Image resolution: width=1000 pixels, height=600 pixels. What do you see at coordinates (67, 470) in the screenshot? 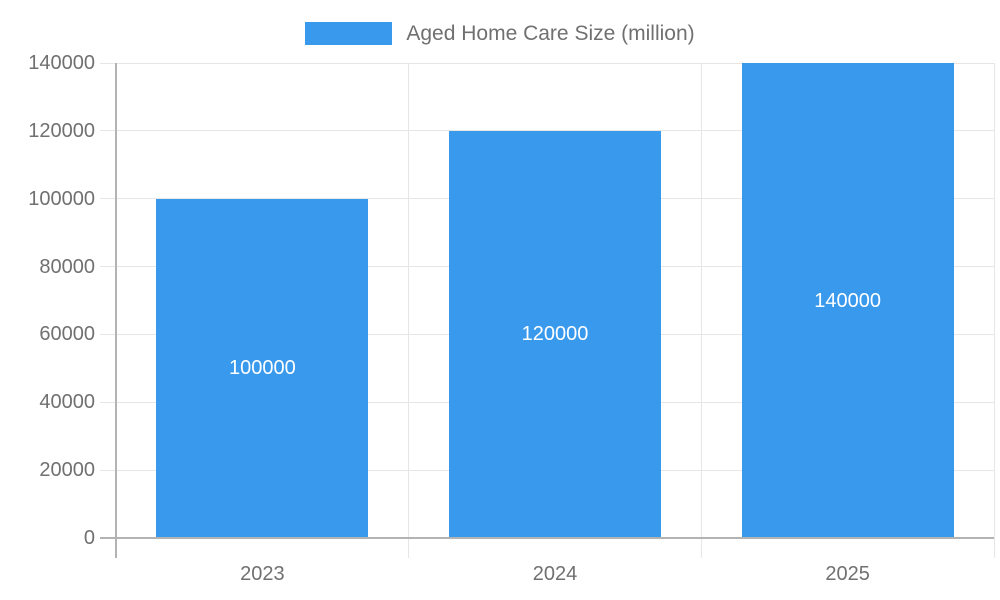
I see `y-tick-label: 20000` at bounding box center [67, 470].